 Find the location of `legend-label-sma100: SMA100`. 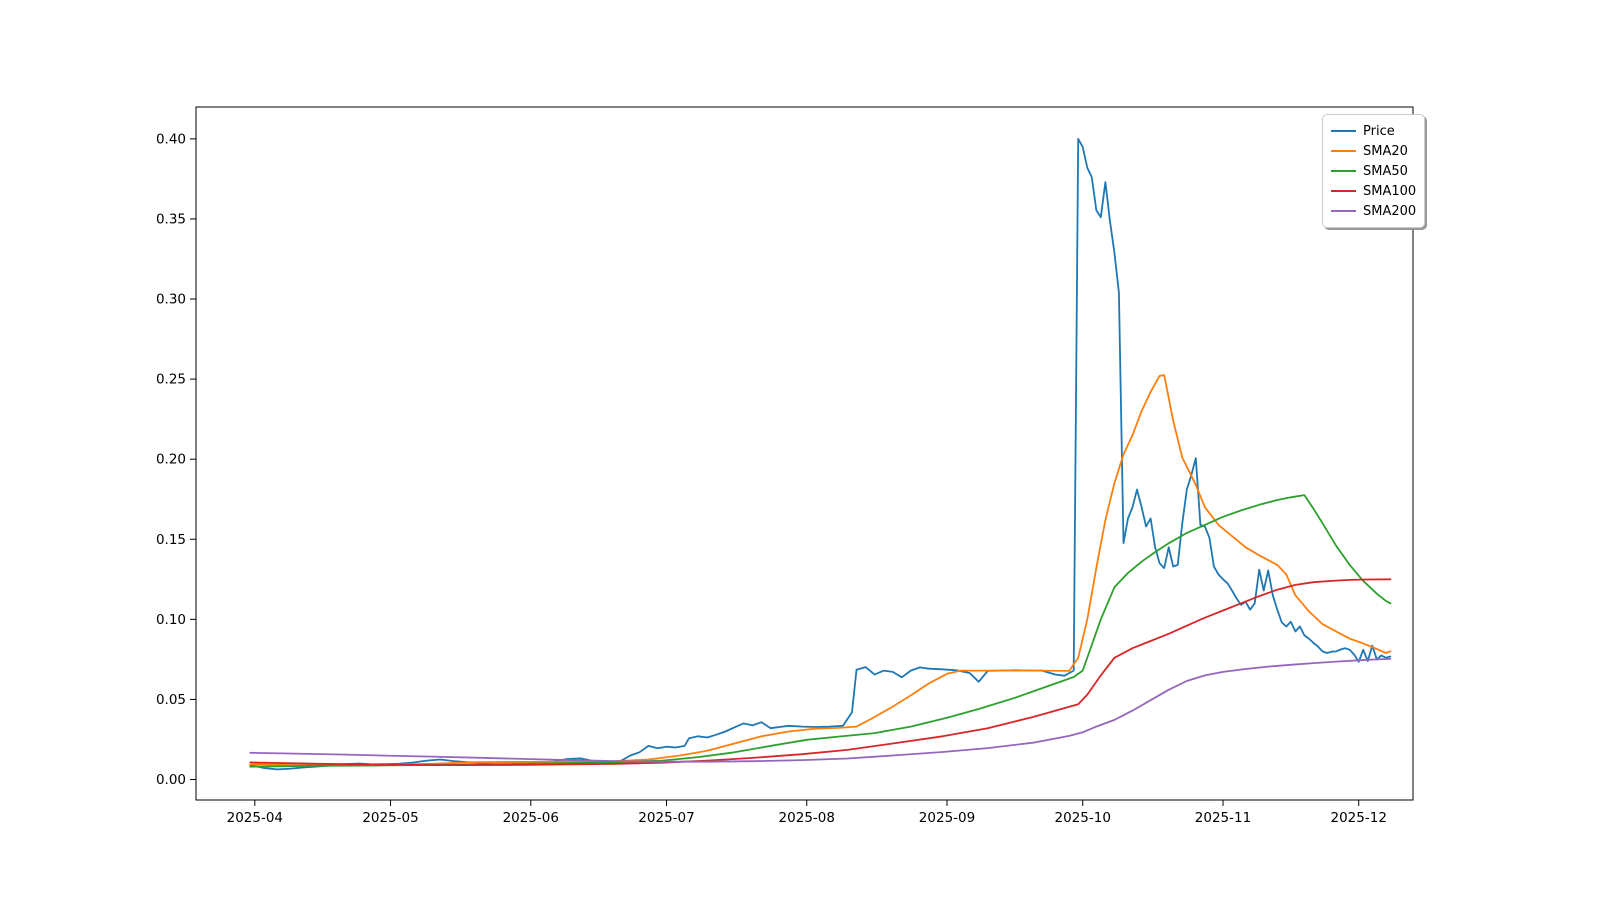

legend-label-sma100: SMA100 is located at coordinates (1390, 191).